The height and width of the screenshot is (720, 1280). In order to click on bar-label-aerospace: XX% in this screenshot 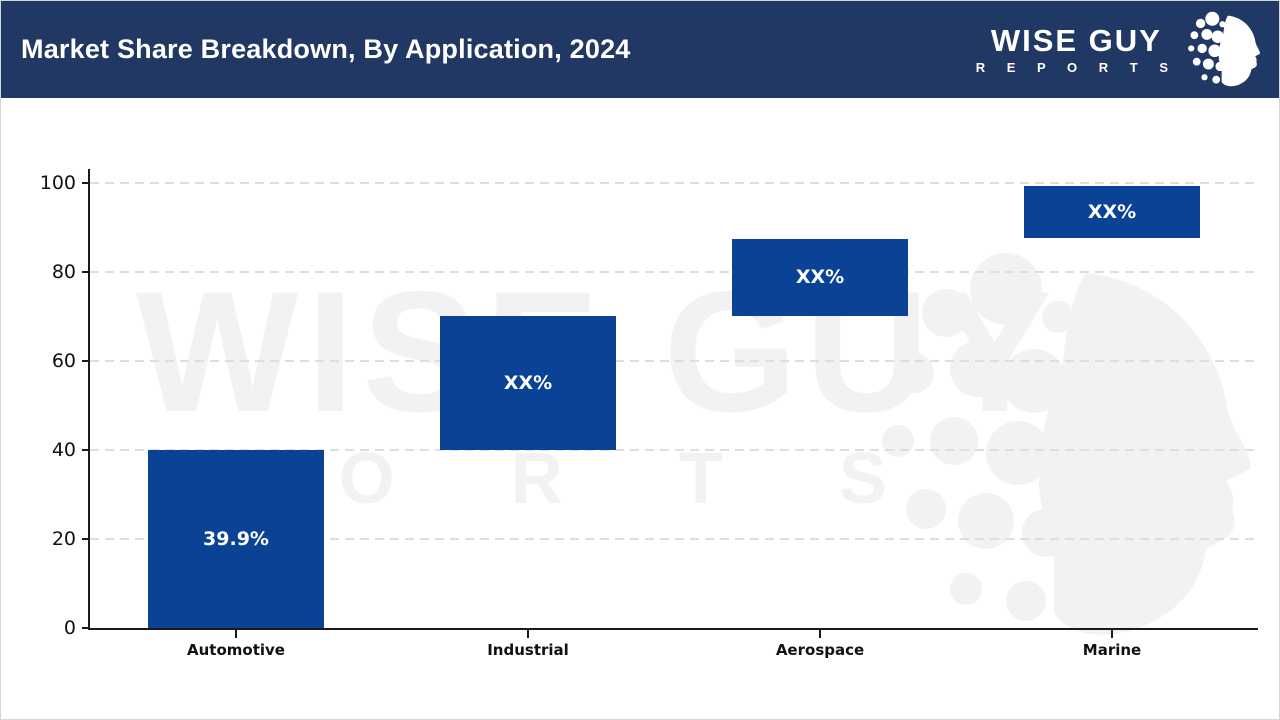, I will do `click(820, 277)`.